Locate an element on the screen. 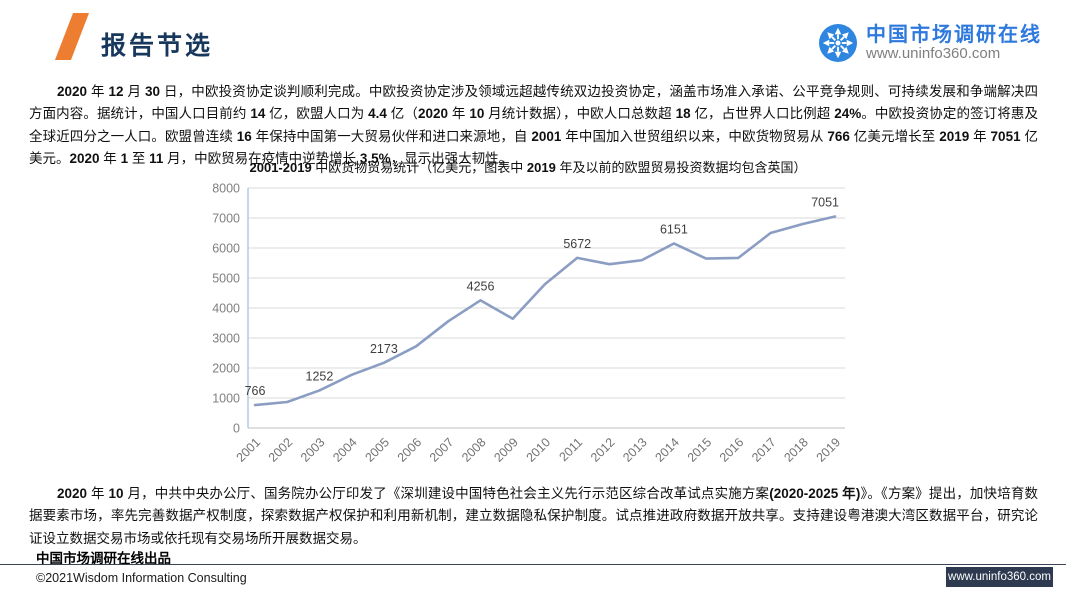 This screenshot has height=600, width=1066. svg-text: 2015 is located at coordinates (700, 450).